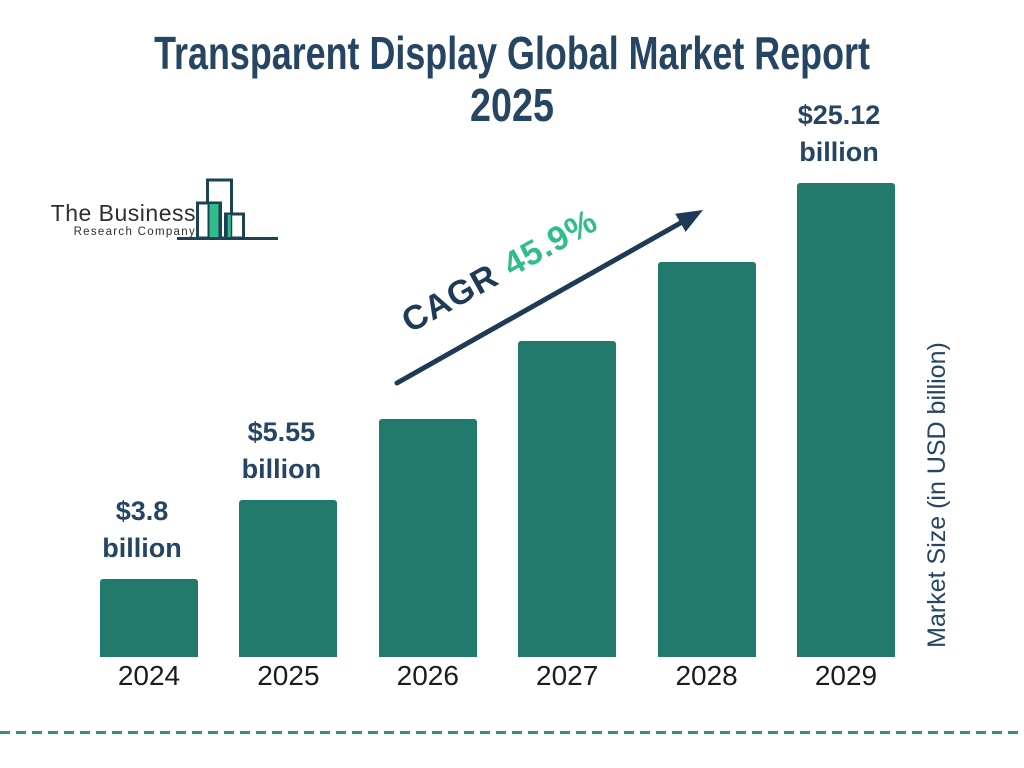 This screenshot has height=768, width=1024. What do you see at coordinates (427, 538) in the screenshot?
I see `bar-2026` at bounding box center [427, 538].